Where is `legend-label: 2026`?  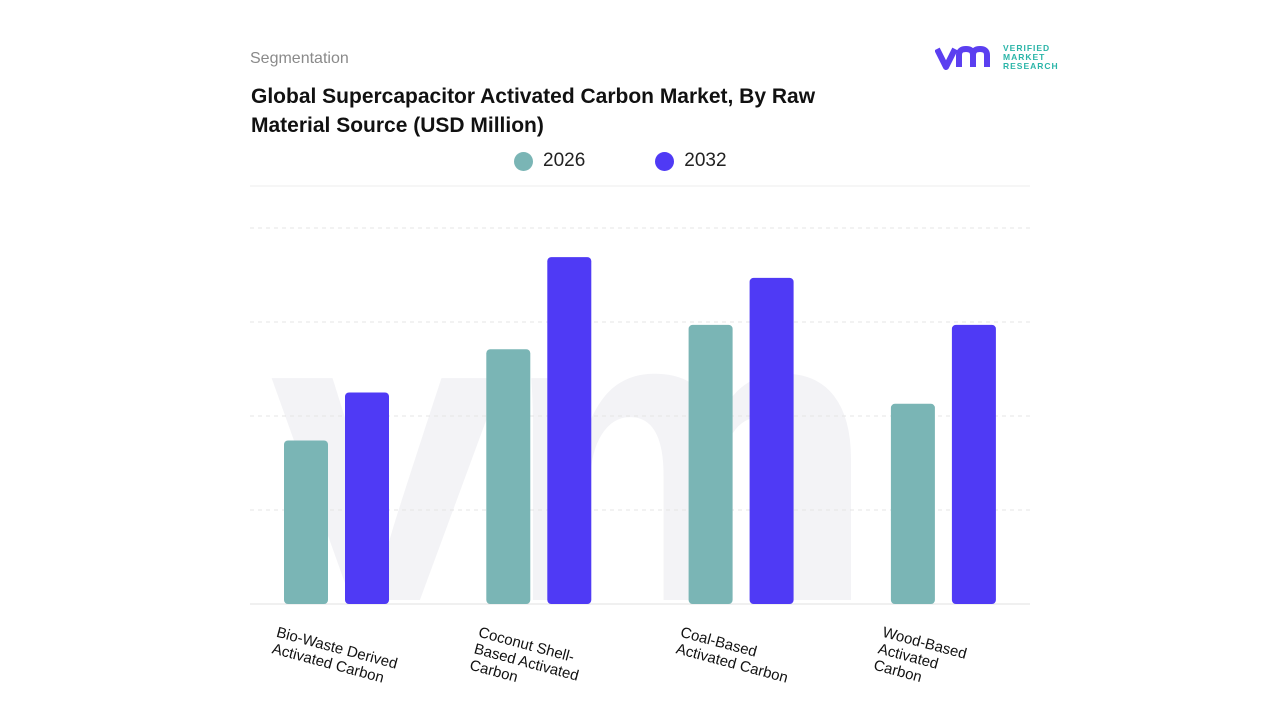 legend-label: 2026 is located at coordinates (564, 160).